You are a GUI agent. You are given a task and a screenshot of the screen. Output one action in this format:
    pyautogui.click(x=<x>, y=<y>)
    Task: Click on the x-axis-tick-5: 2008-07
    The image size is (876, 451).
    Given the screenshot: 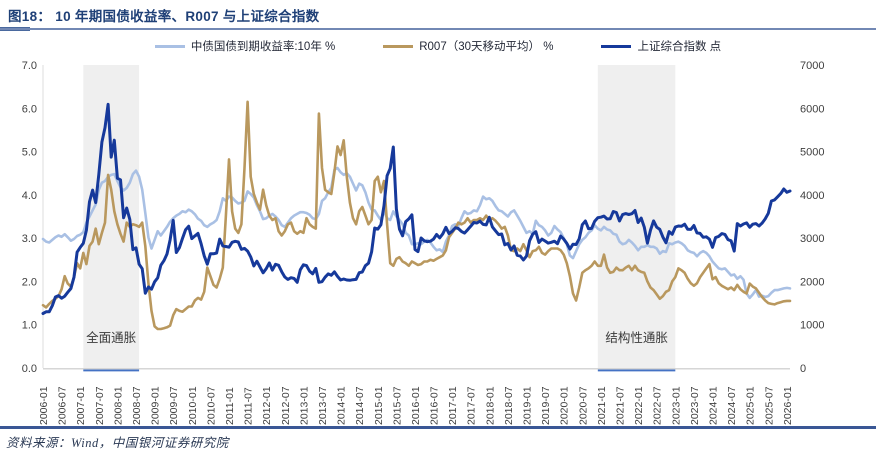 What is the action you would take?
    pyautogui.click(x=137, y=405)
    